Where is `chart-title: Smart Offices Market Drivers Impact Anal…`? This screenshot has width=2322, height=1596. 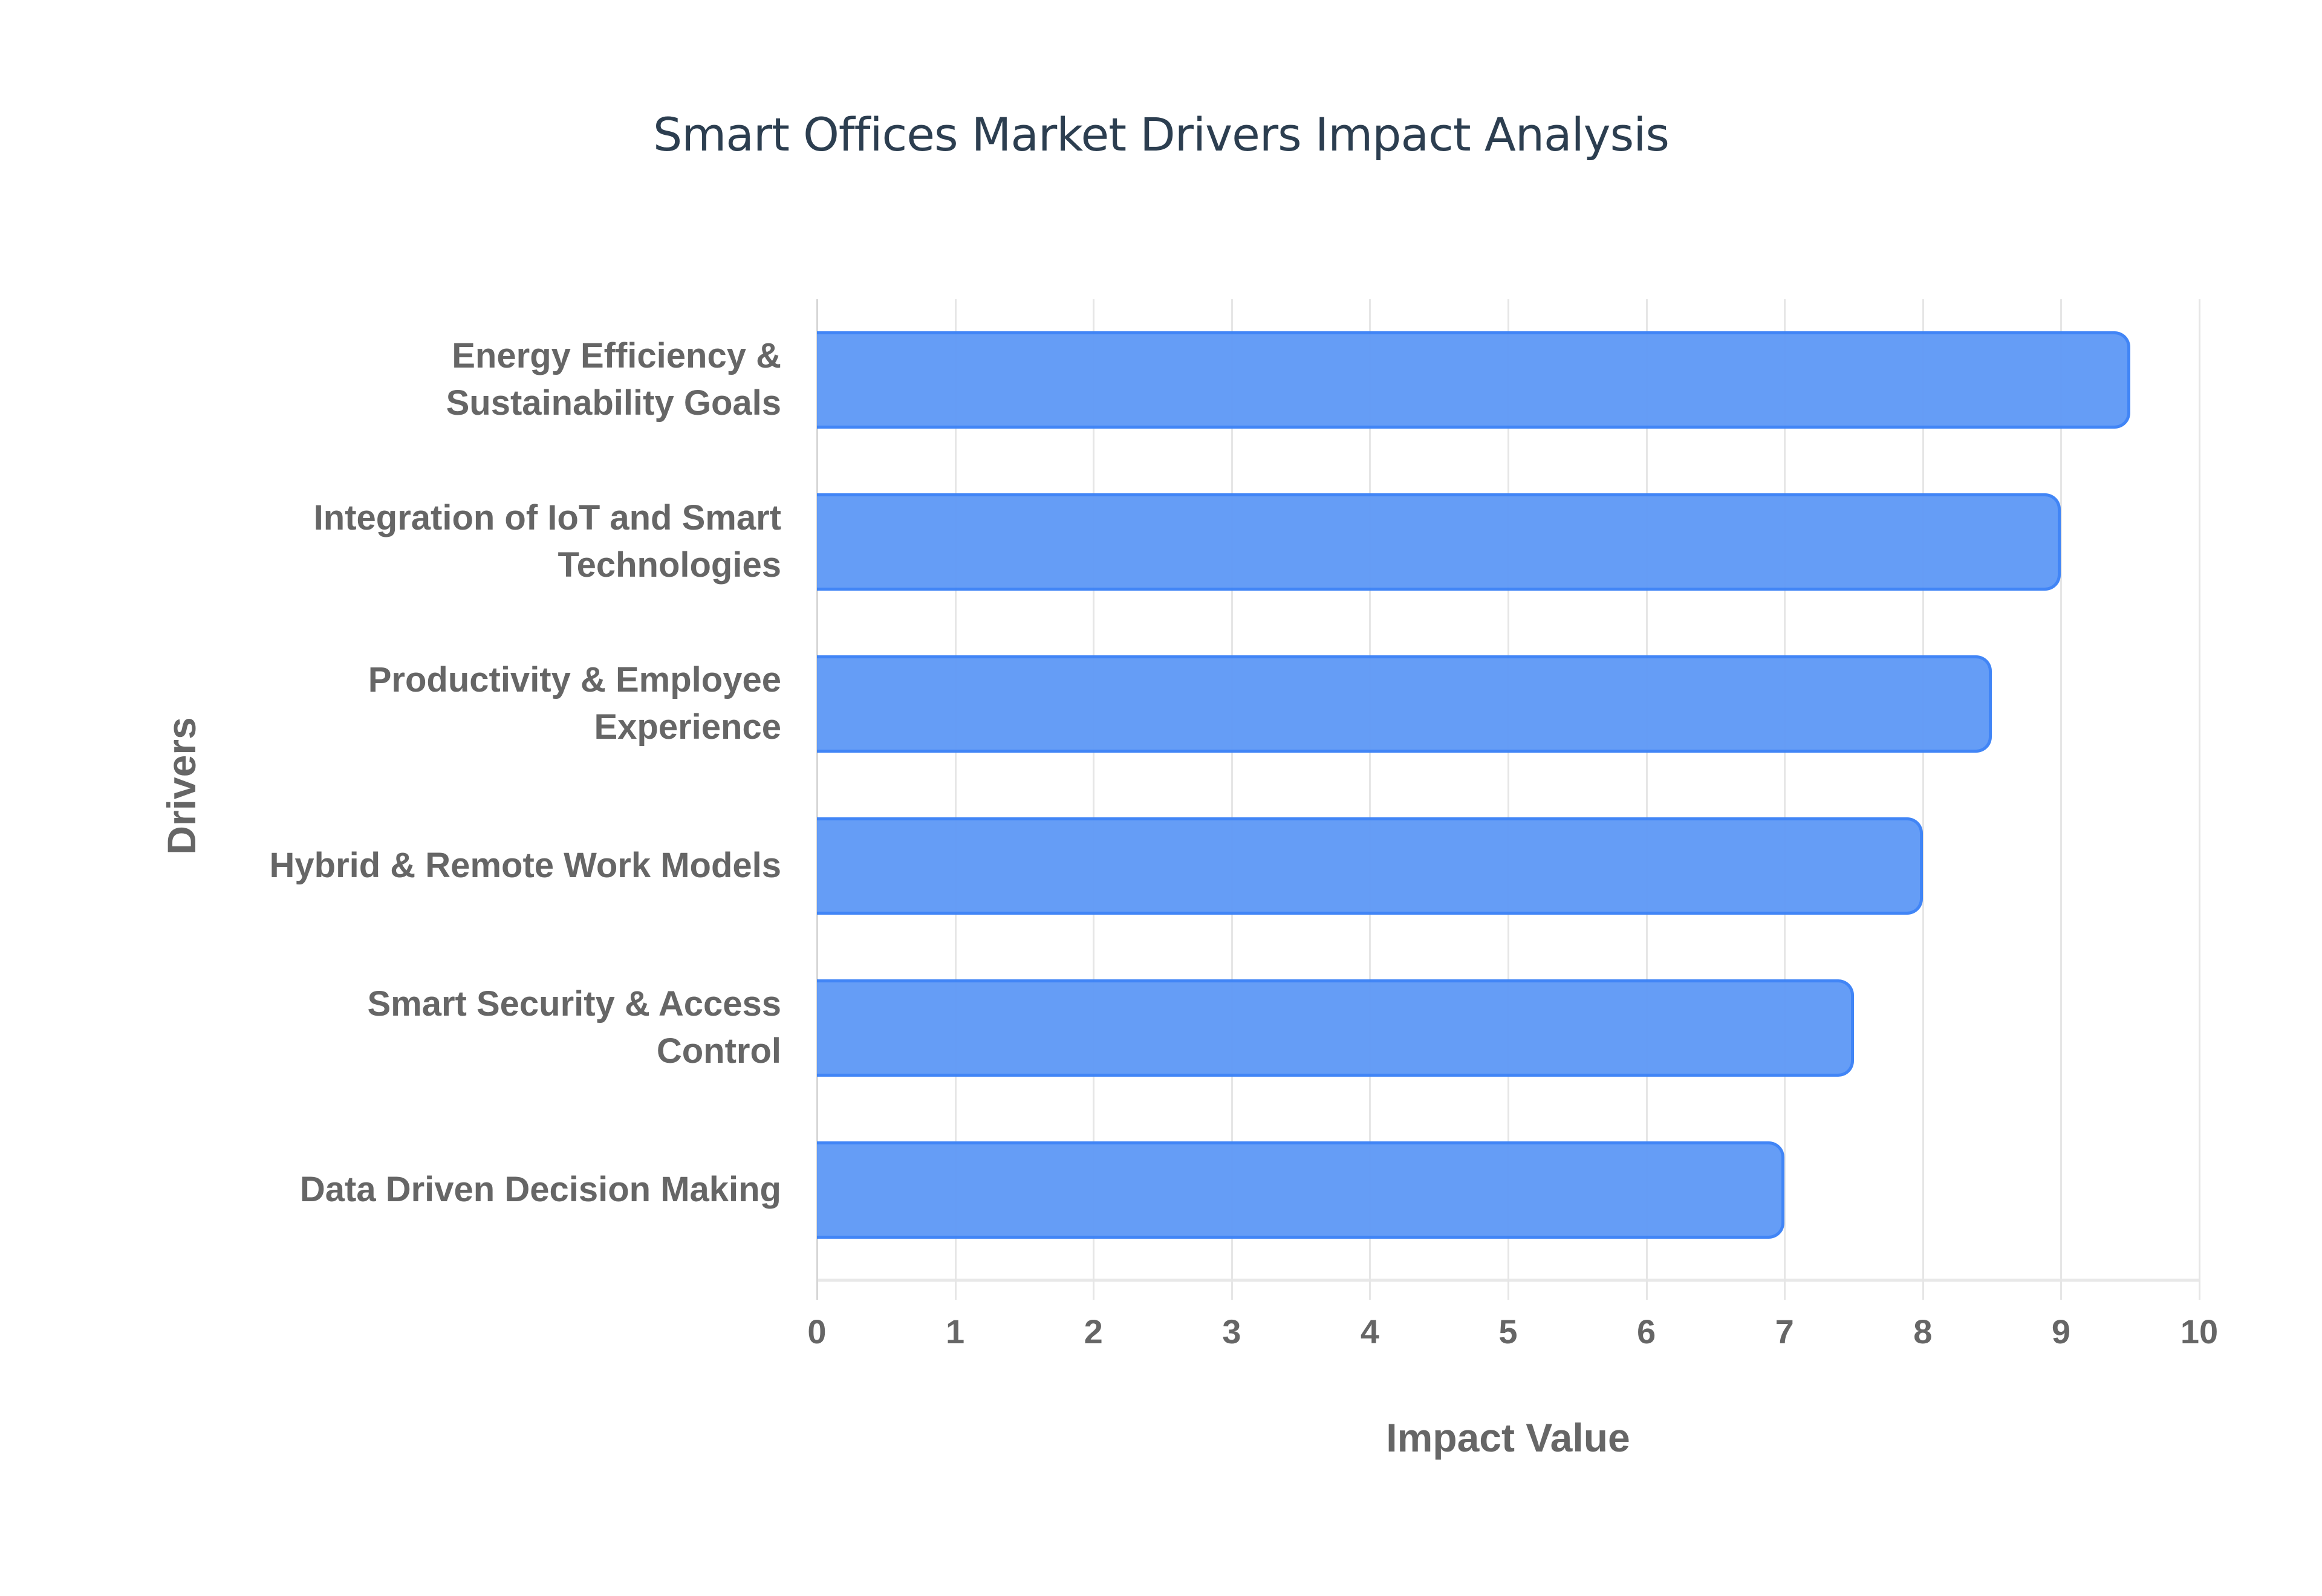 chart-title: Smart Offices Market Drivers Impact Anal… is located at coordinates (1161, 134).